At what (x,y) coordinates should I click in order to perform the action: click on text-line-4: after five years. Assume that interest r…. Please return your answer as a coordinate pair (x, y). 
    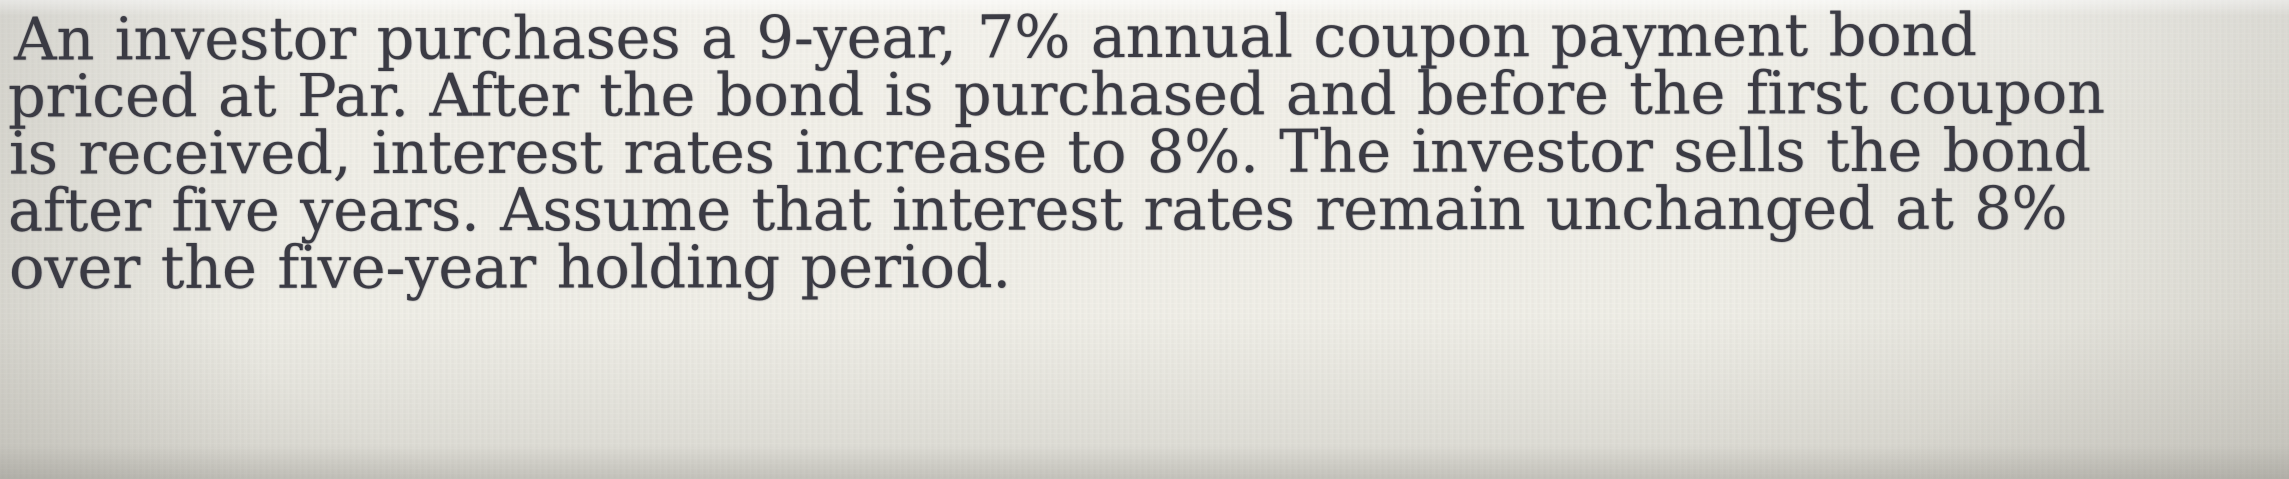
    Looking at the image, I should click on (1037, 209).